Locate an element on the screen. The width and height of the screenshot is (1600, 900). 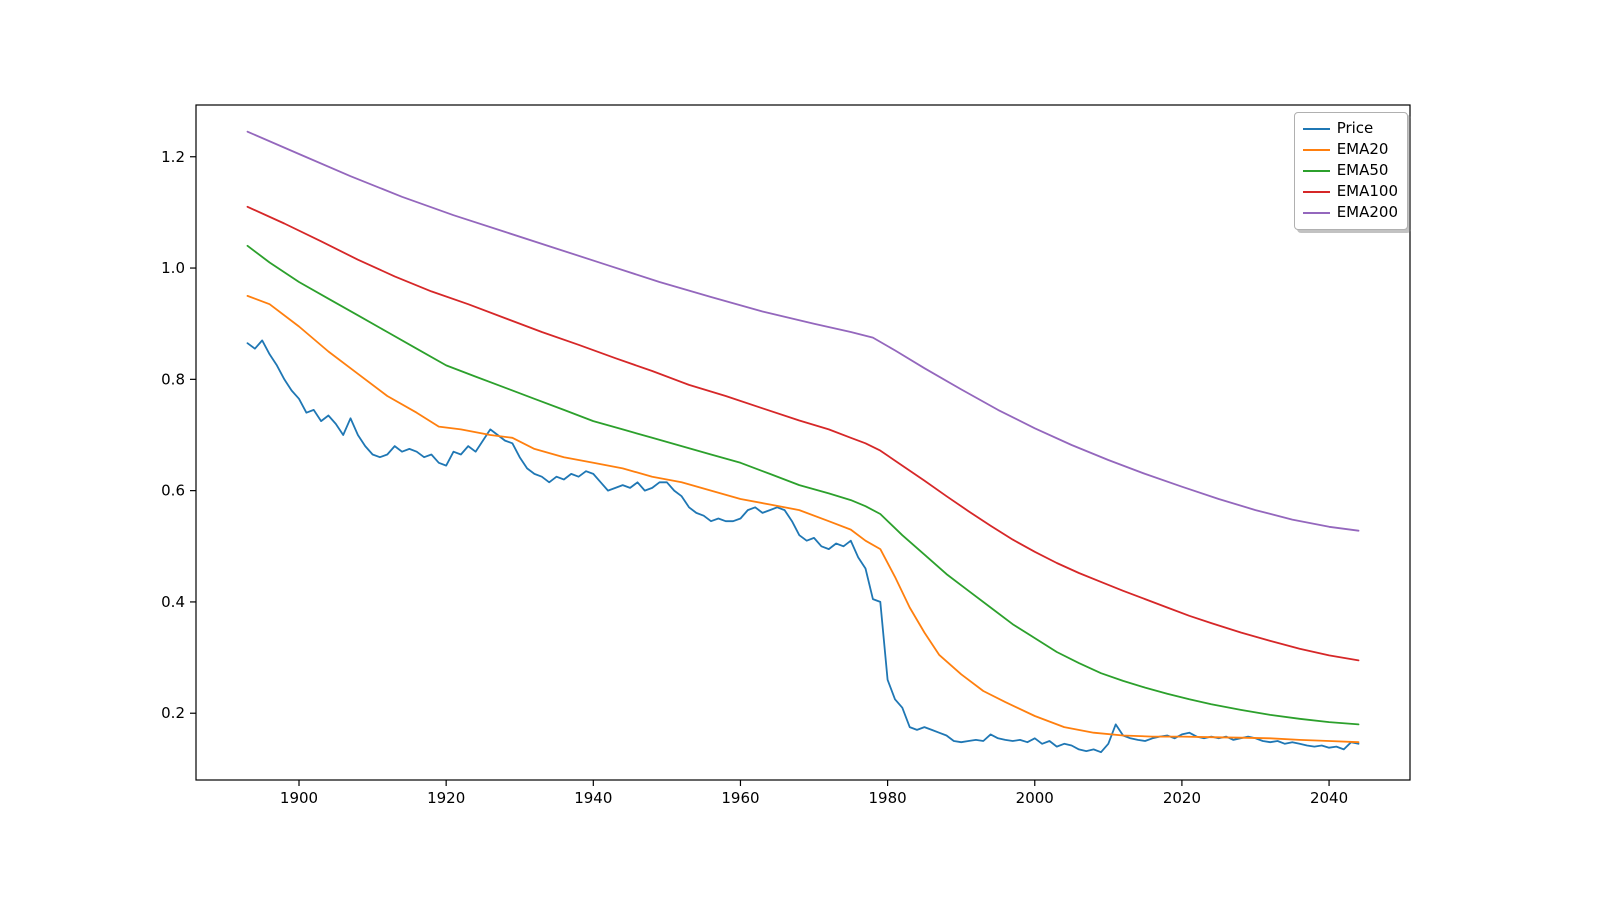
legend-label-ema100: EMA100 is located at coordinates (1367, 191).